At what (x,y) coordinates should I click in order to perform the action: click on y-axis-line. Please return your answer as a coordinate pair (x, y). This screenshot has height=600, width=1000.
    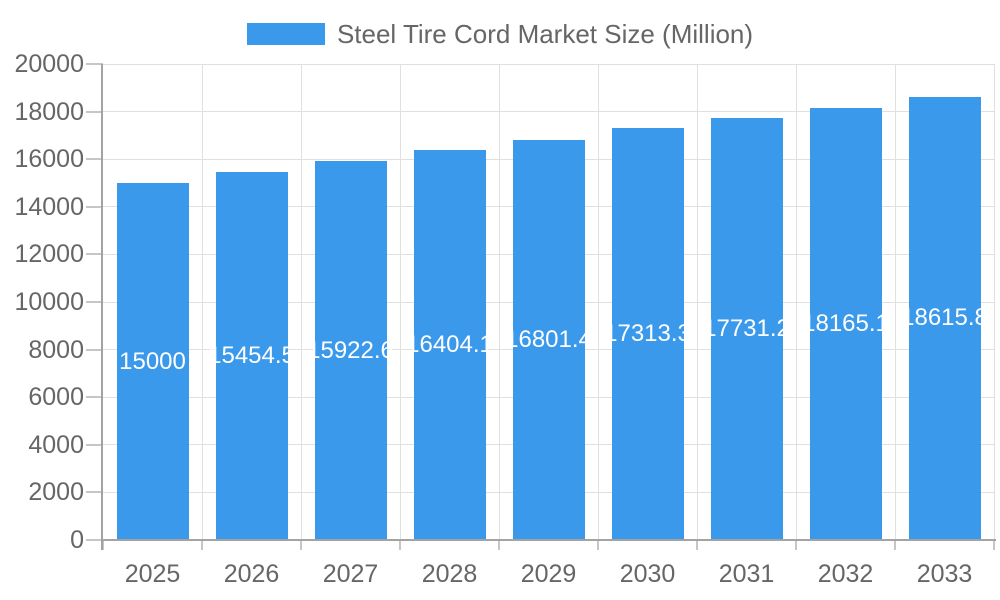
    Looking at the image, I should click on (102, 307).